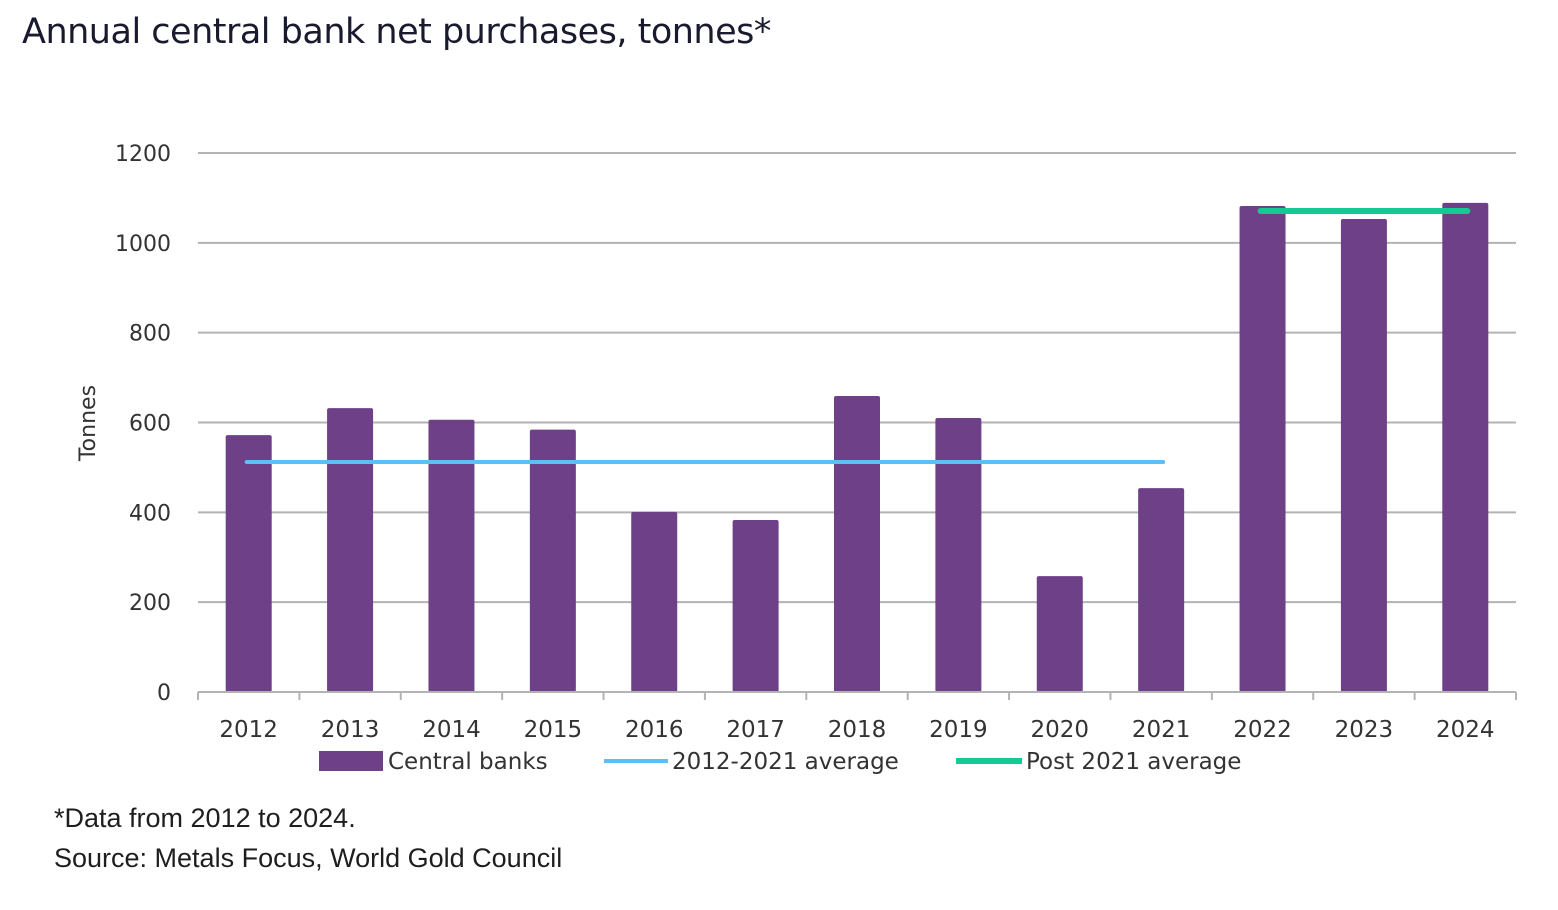  I want to click on x-tick-label: 2012, so click(248, 730).